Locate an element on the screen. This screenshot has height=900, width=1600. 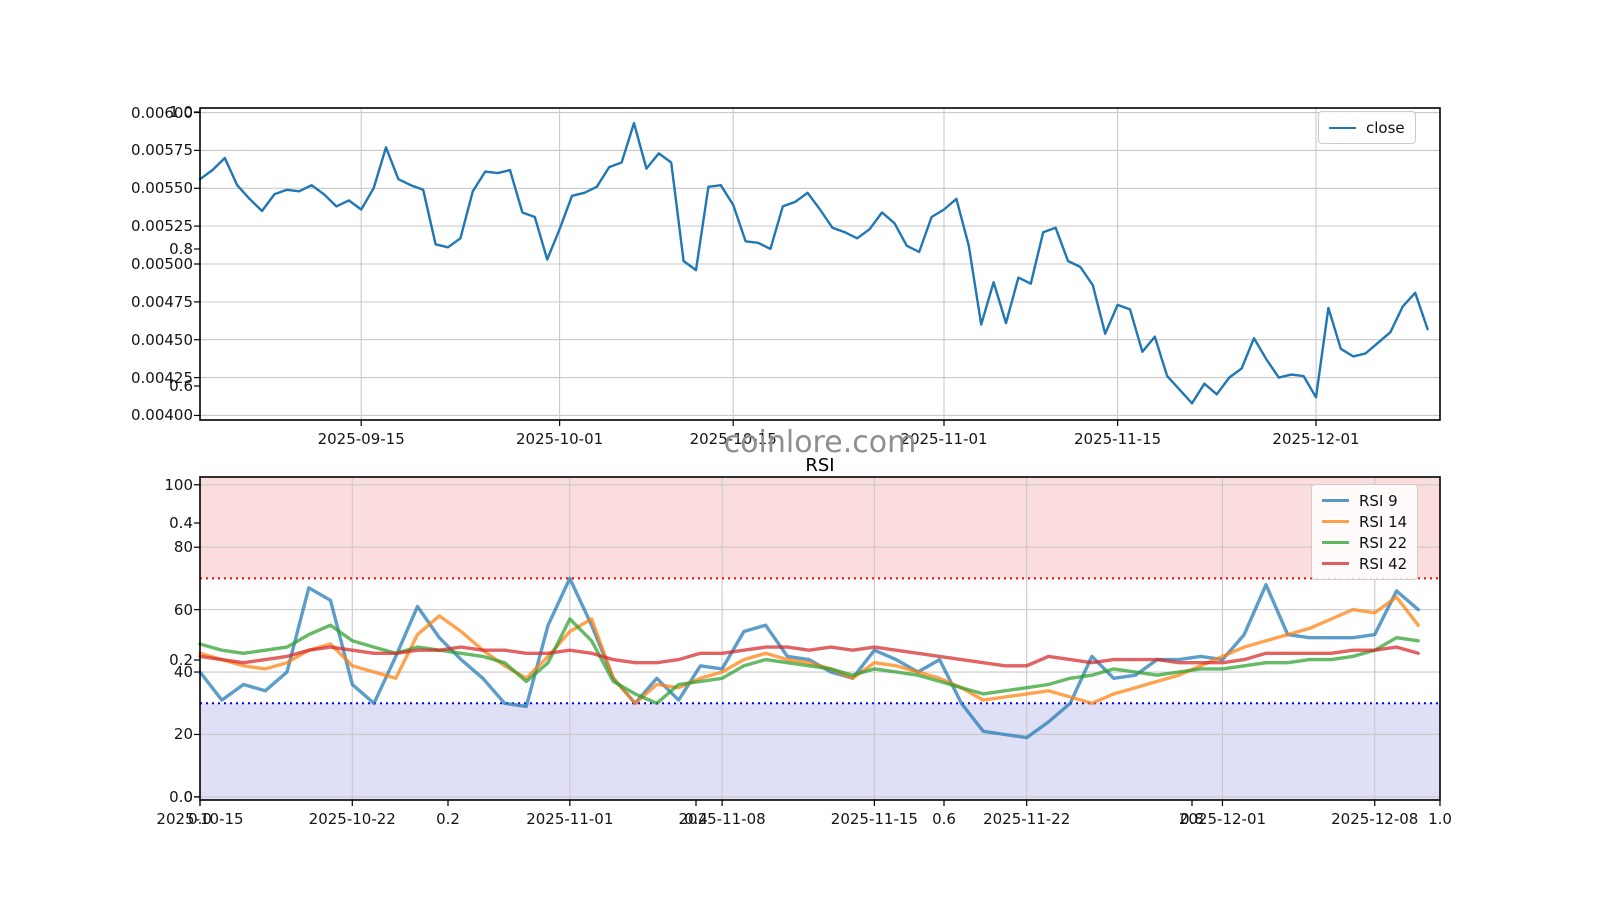
overlay-y-tick-label: 1.0 is located at coordinates (181, 112).